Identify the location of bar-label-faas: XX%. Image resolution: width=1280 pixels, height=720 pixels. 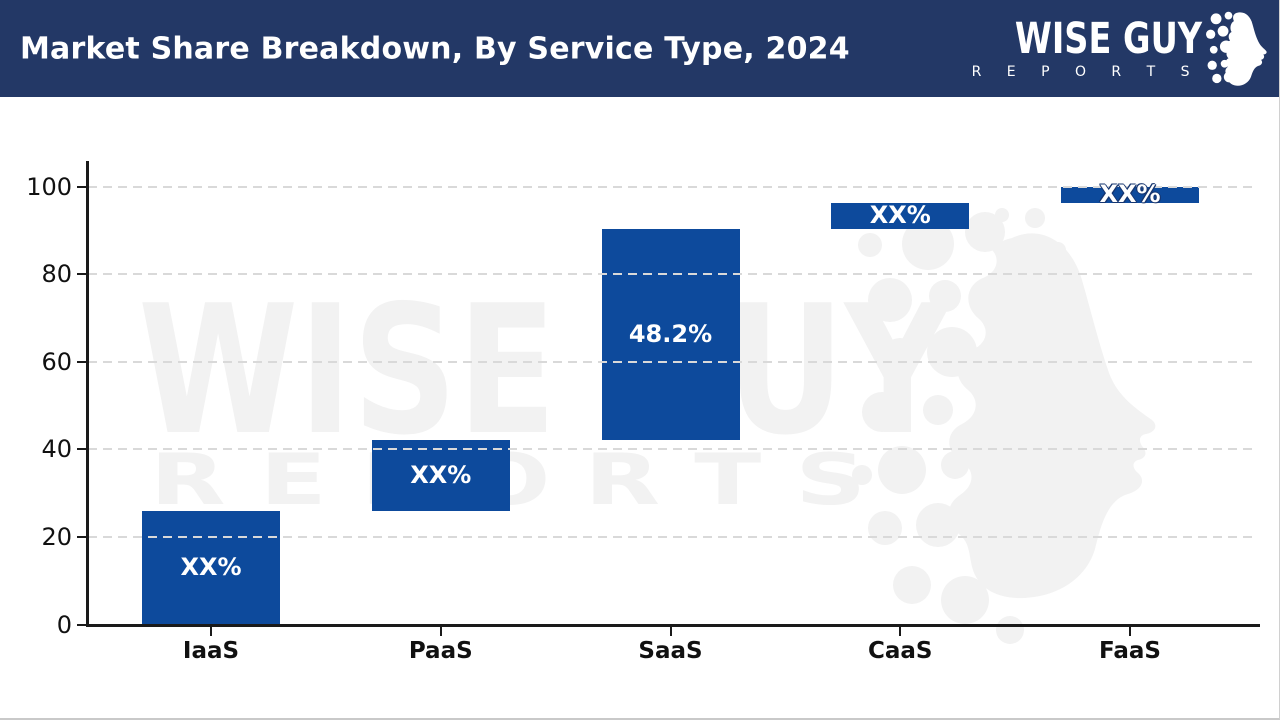
(1130, 193).